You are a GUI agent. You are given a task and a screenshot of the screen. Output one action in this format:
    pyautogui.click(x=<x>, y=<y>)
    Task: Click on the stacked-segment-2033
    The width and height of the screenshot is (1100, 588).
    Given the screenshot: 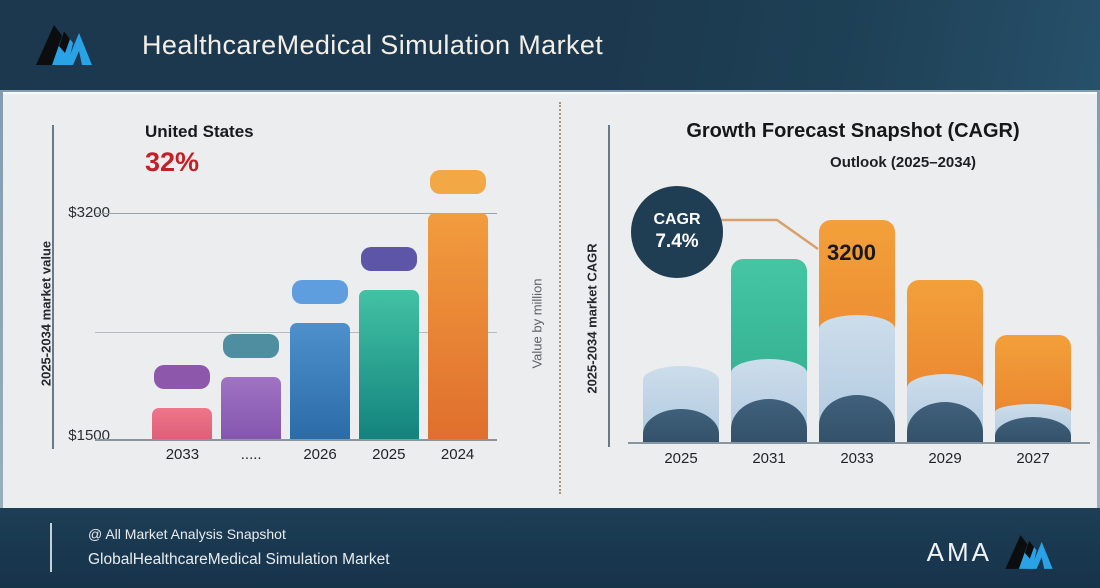 What is the action you would take?
    pyautogui.click(x=857, y=418)
    